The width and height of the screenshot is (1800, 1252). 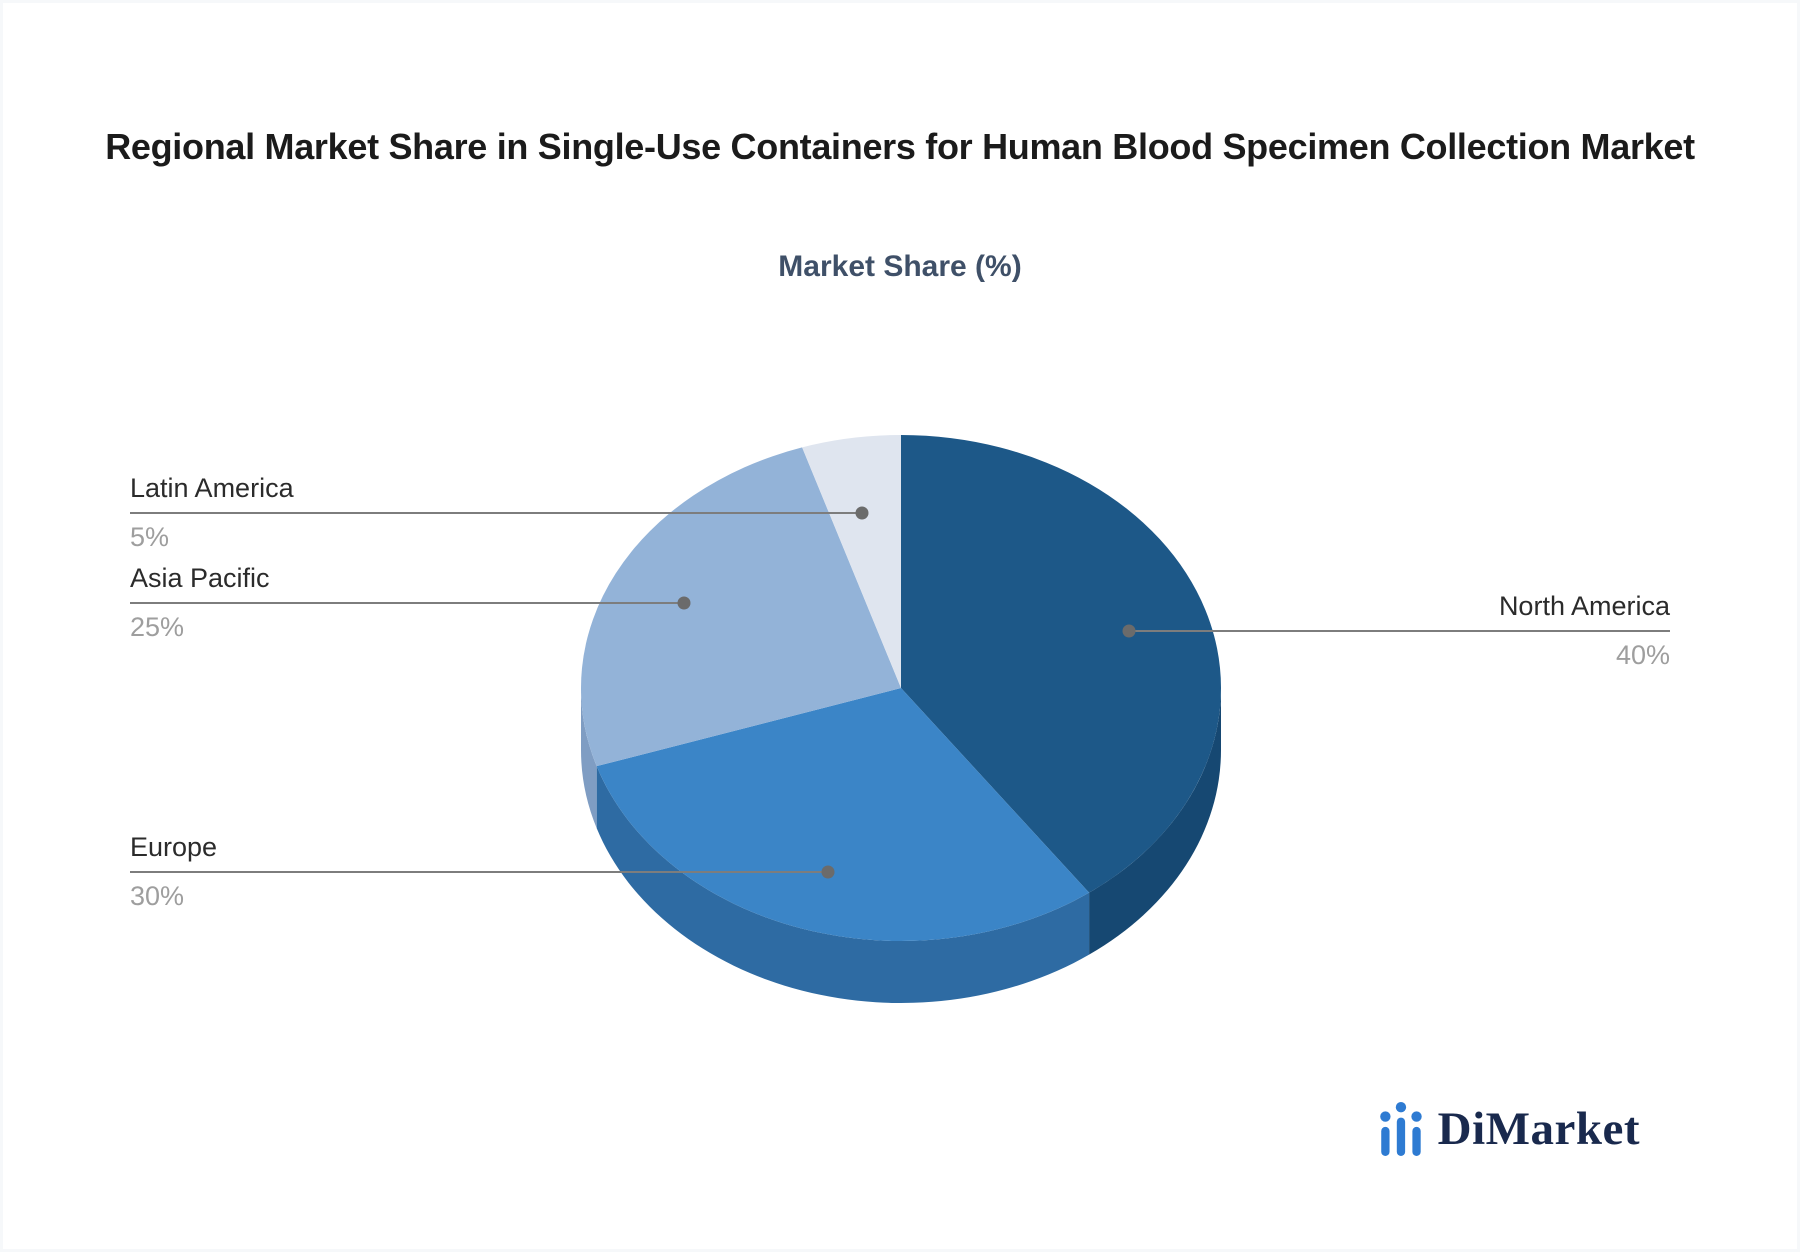 What do you see at coordinates (1642, 655) in the screenshot?
I see `slice-value-north-america: 40%` at bounding box center [1642, 655].